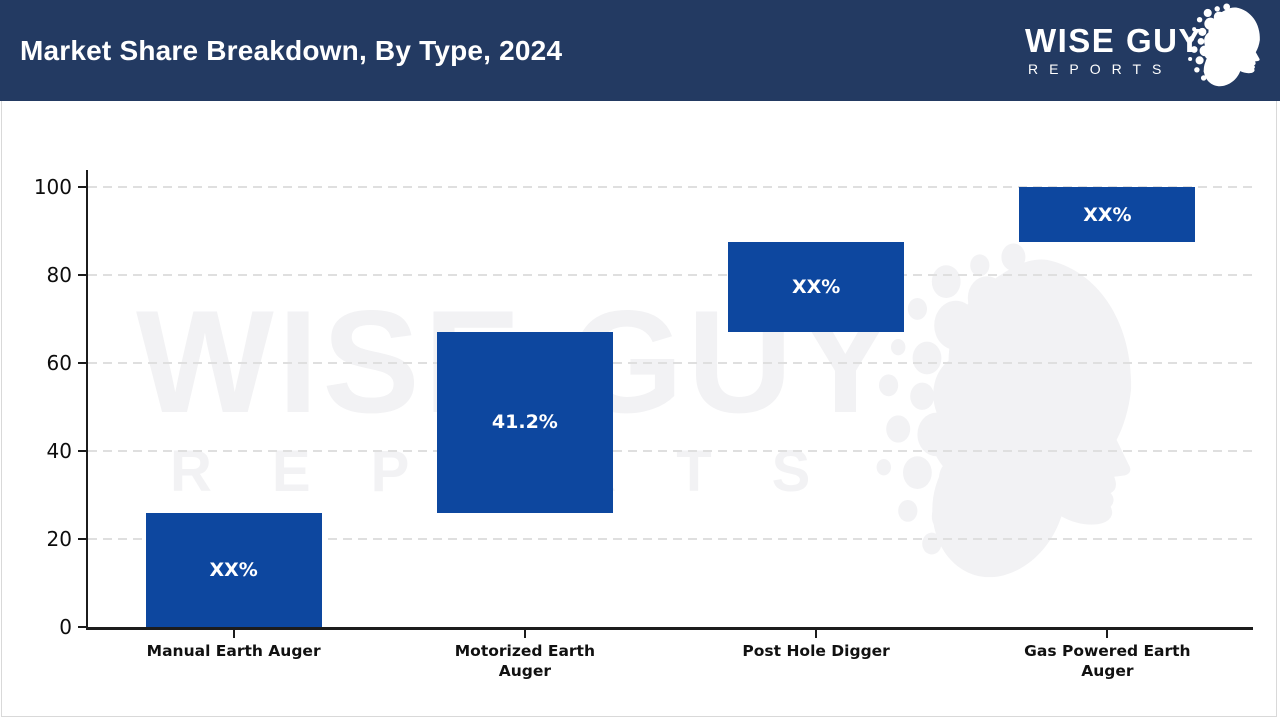 The width and height of the screenshot is (1280, 720). Describe the element at coordinates (52, 187) in the screenshot. I see `y-tick-label-100: 100` at that location.